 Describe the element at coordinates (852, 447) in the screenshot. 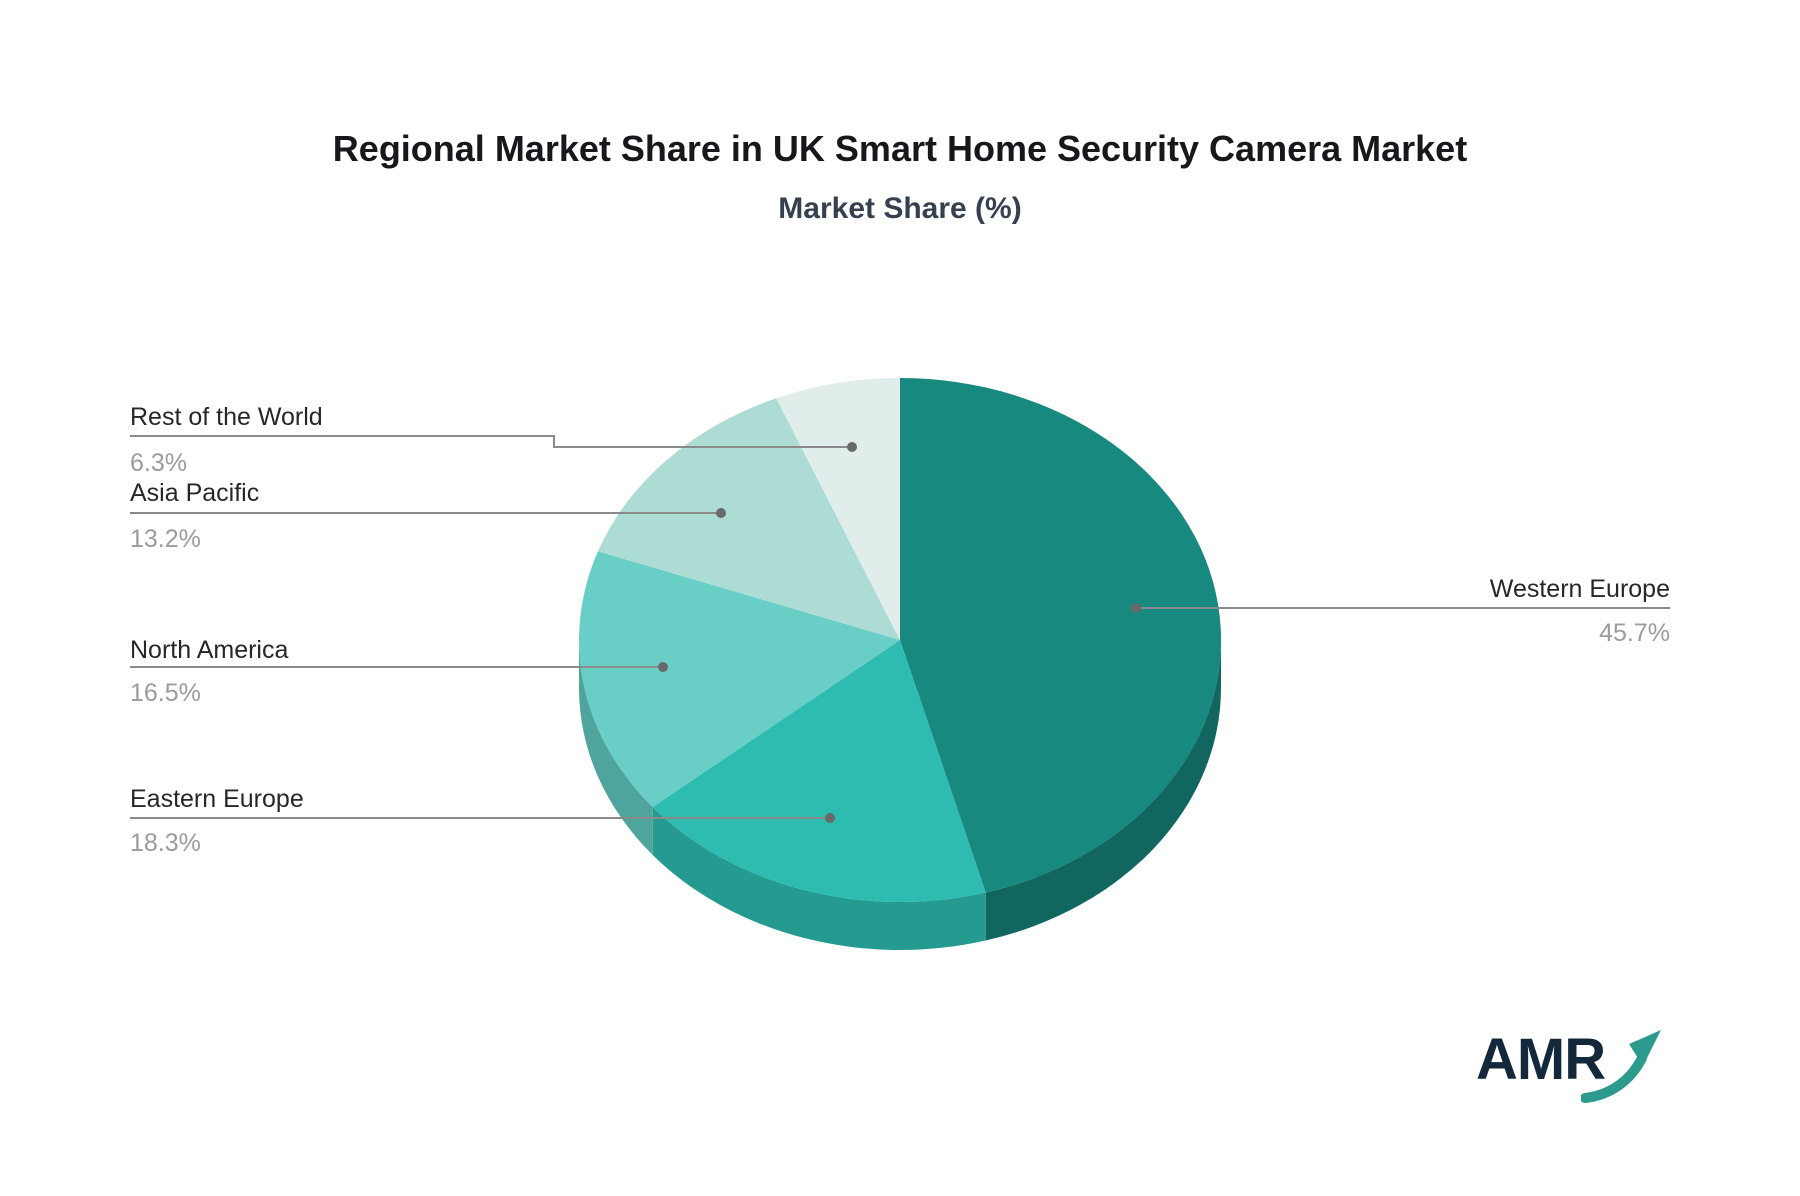

I see `leader-dot-rest-of-the-world` at that location.